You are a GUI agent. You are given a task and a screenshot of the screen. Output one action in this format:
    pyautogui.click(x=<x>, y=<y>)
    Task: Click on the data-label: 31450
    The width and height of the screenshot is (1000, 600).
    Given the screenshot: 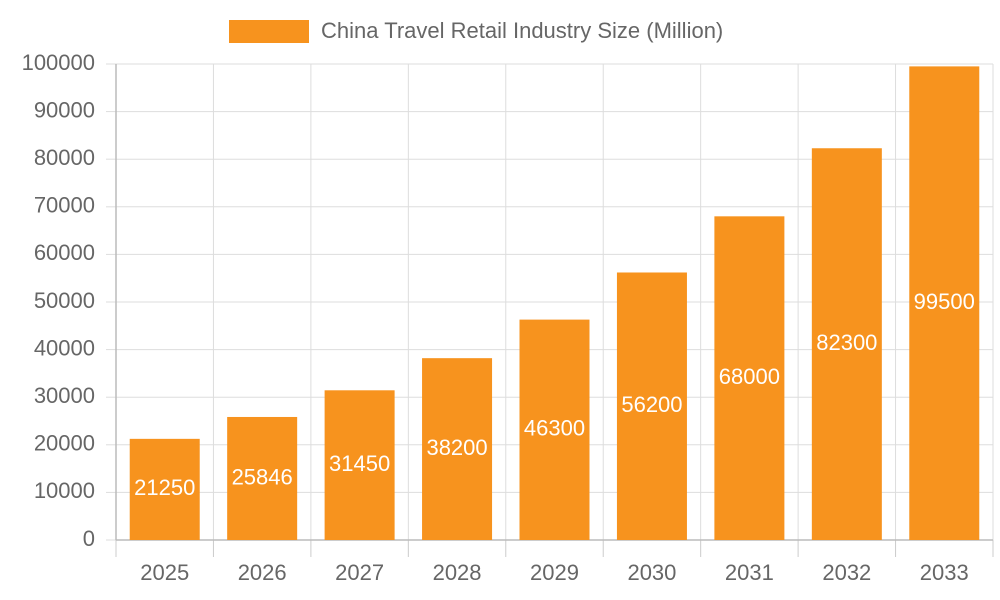 What is the action you would take?
    pyautogui.click(x=359, y=463)
    